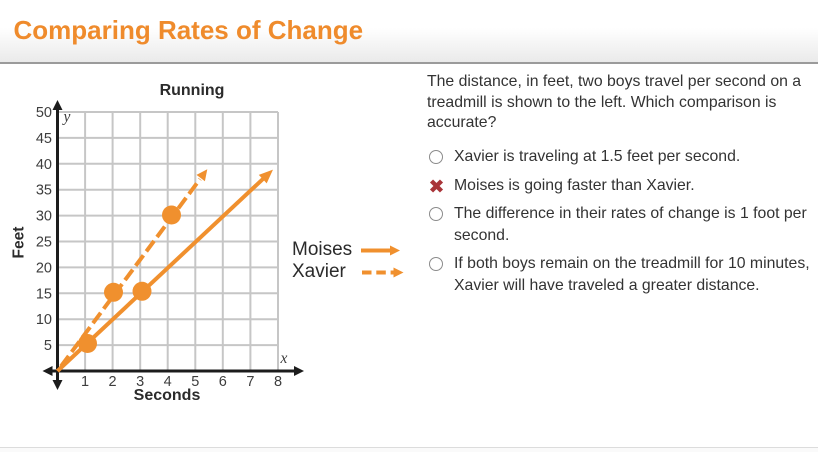 This screenshot has height=452, width=818. Describe the element at coordinates (192, 90) in the screenshot. I see `svg-text: Running` at that location.